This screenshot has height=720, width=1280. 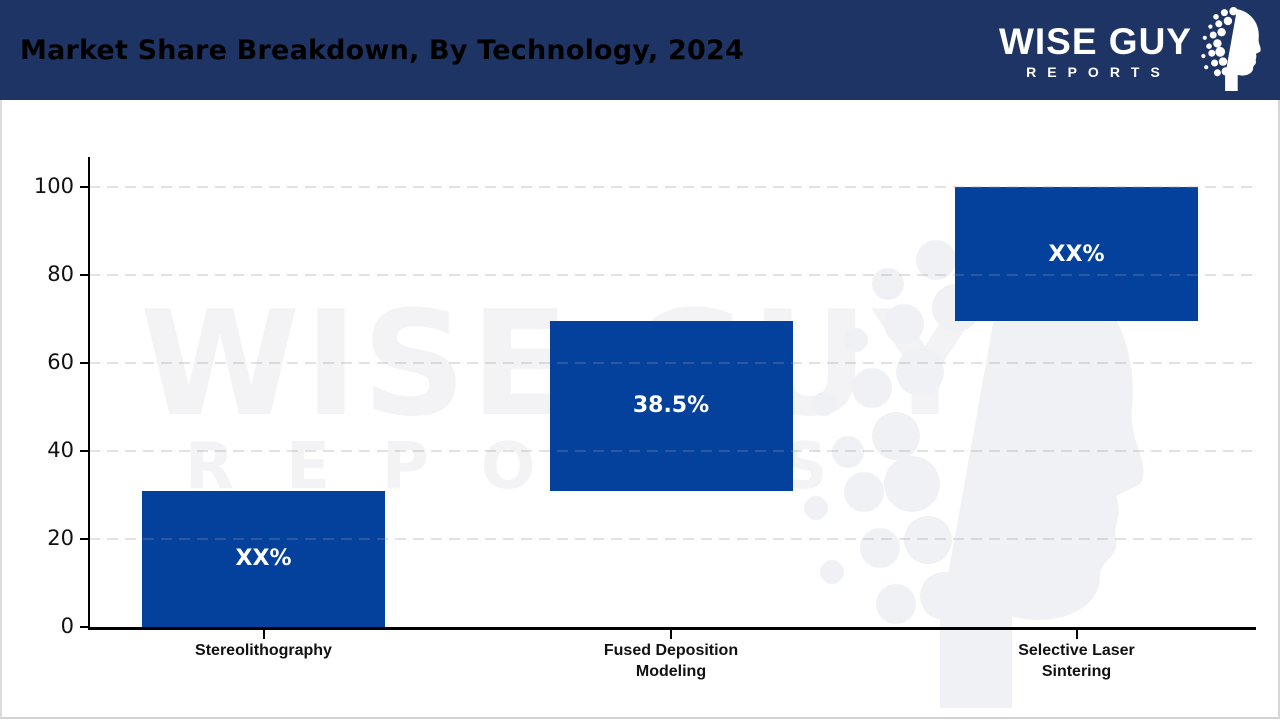 What do you see at coordinates (1095, 41) in the screenshot?
I see `logo-wiseguy-label: WISE GUY` at bounding box center [1095, 41].